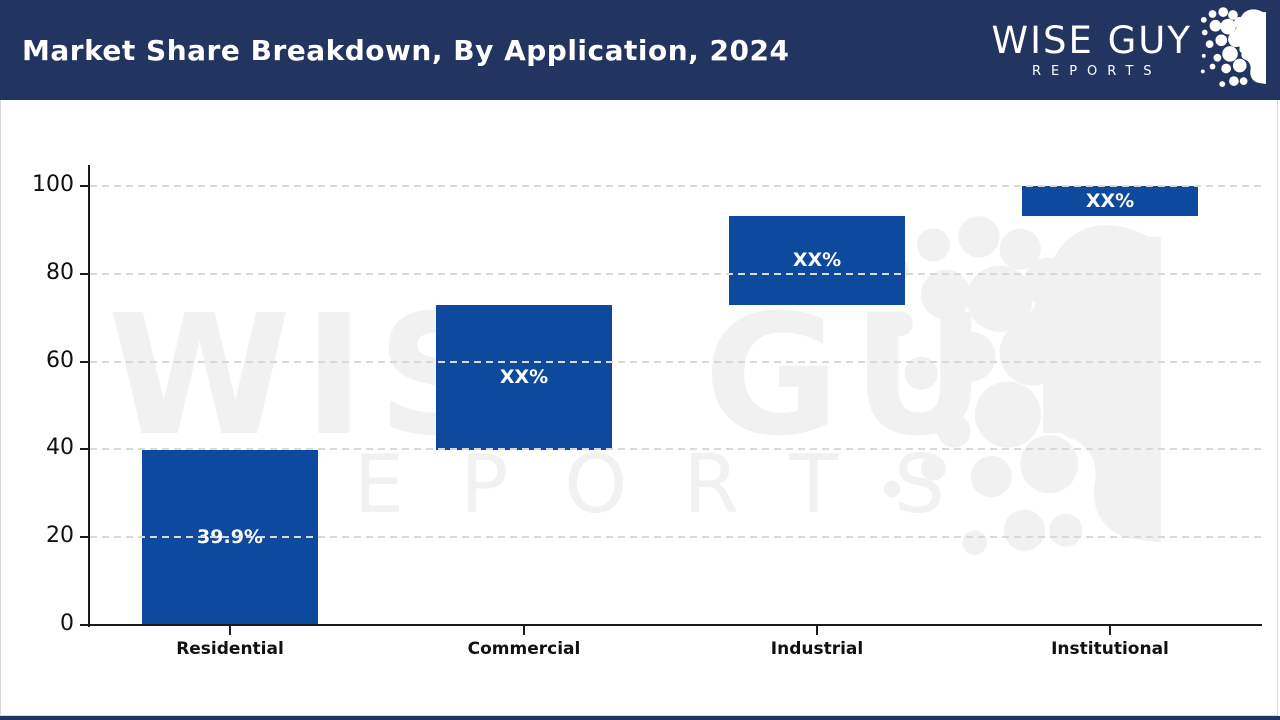 The height and width of the screenshot is (720, 1280). I want to click on logo-head-icon, so click(1233, 47).